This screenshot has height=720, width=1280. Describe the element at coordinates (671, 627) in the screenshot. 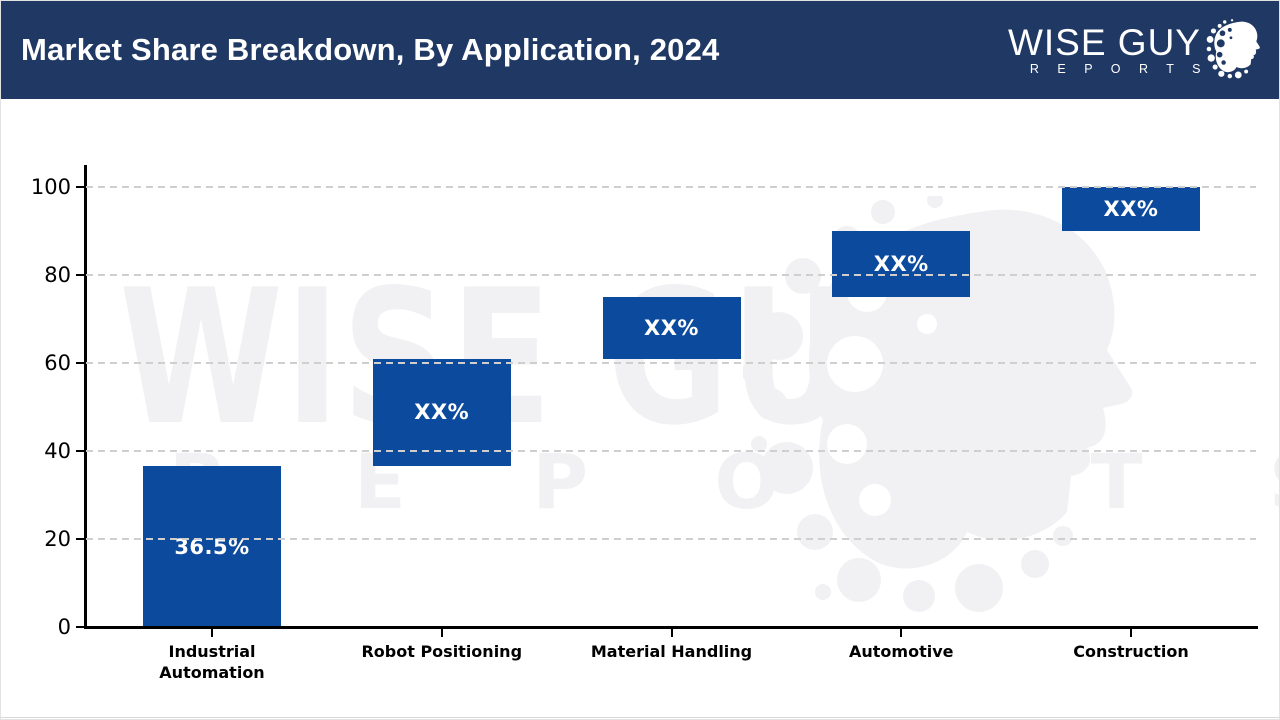

I see `x-axis-line` at that location.